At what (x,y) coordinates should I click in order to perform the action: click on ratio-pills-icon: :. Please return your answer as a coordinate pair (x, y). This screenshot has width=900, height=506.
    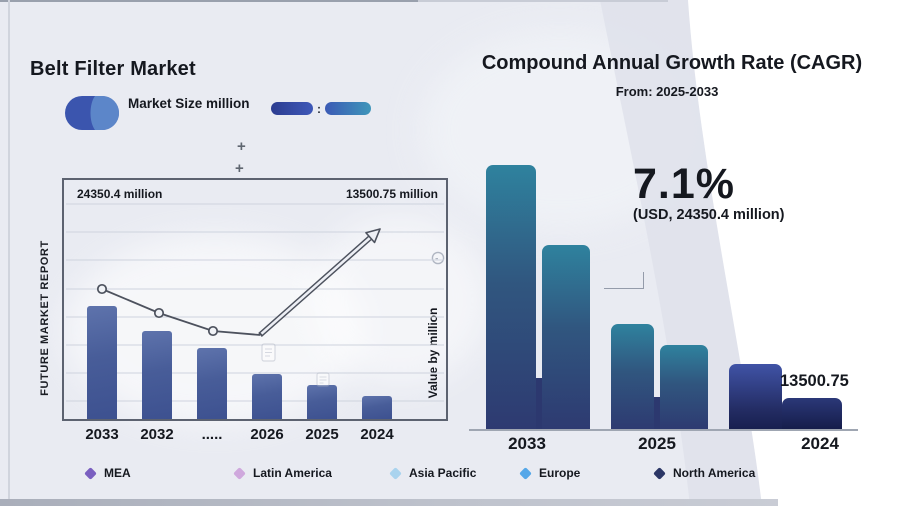
    Looking at the image, I should click on (321, 109).